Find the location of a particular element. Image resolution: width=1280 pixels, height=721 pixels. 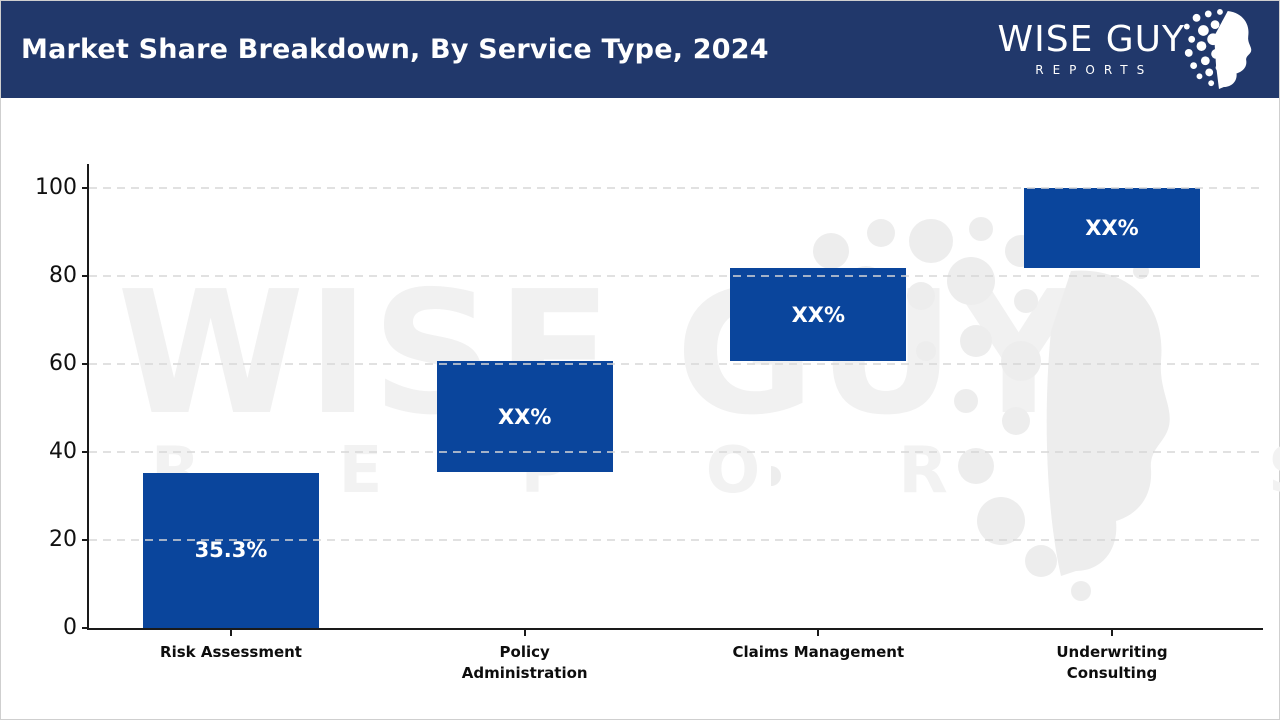

bar-value-label-claims-management: XX% is located at coordinates (818, 314).